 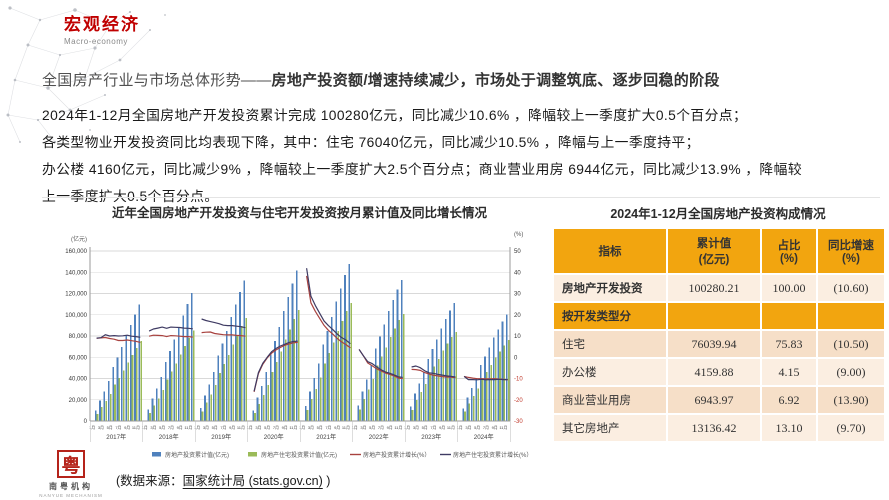 I want to click on table-cell: 住宅, so click(x=610, y=344).